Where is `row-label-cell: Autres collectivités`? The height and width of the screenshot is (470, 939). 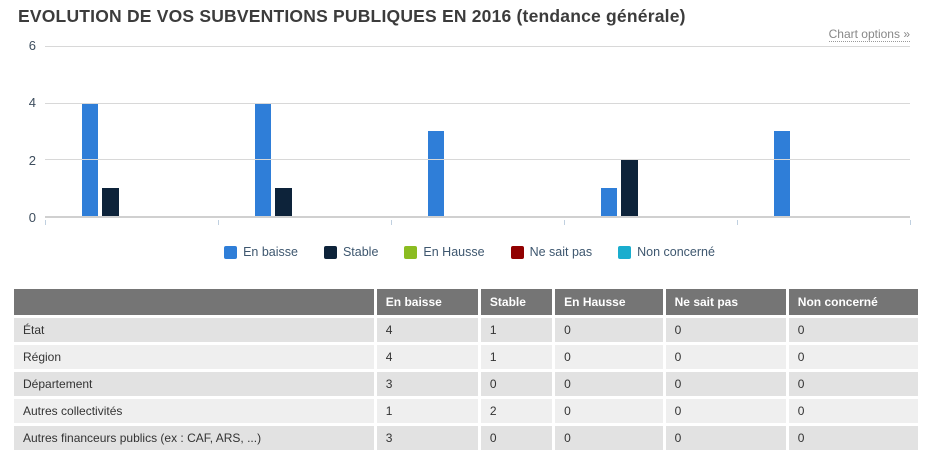
row-label-cell: Autres collectivités is located at coordinates (195, 411).